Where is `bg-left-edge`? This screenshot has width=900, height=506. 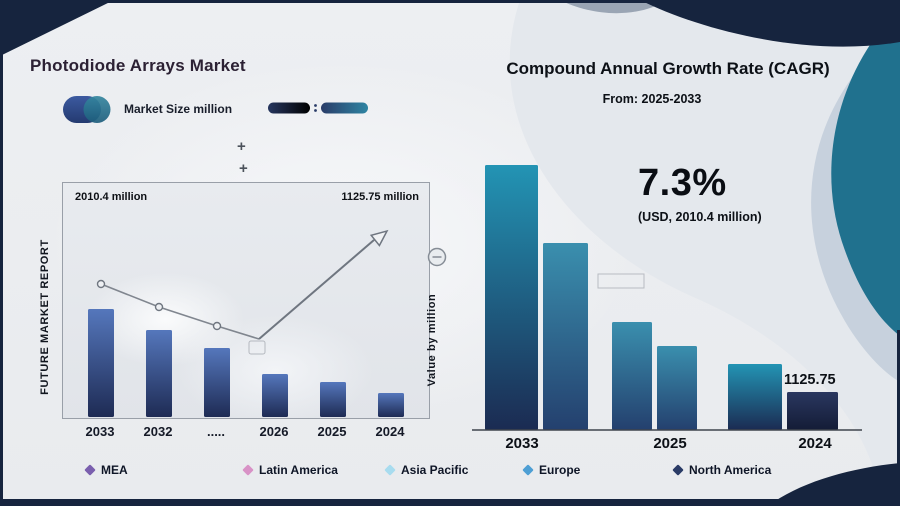
bg-left-edge is located at coordinates (1, 253).